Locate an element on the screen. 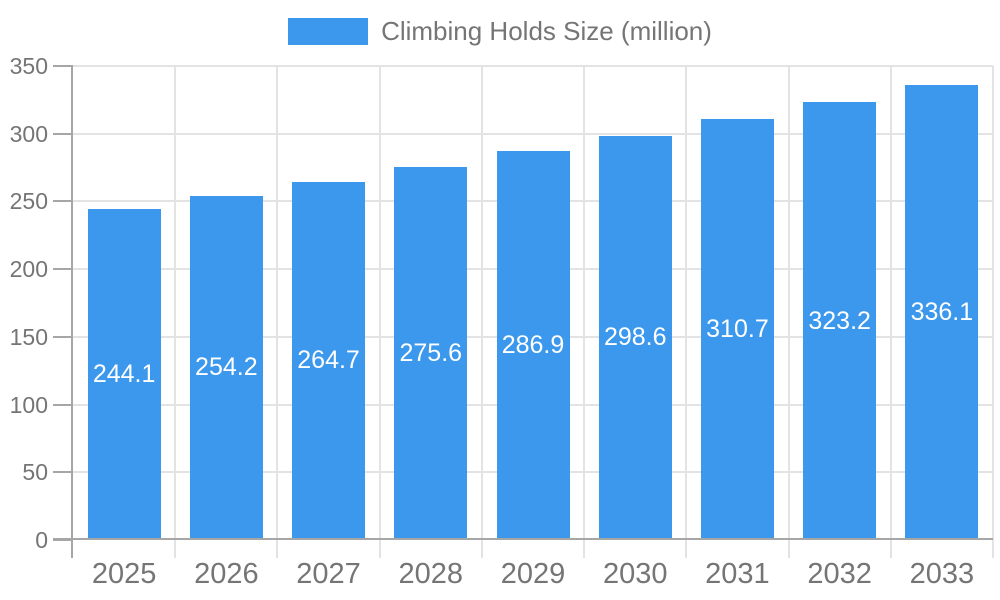  bar-value-label: 298.6 is located at coordinates (635, 337).